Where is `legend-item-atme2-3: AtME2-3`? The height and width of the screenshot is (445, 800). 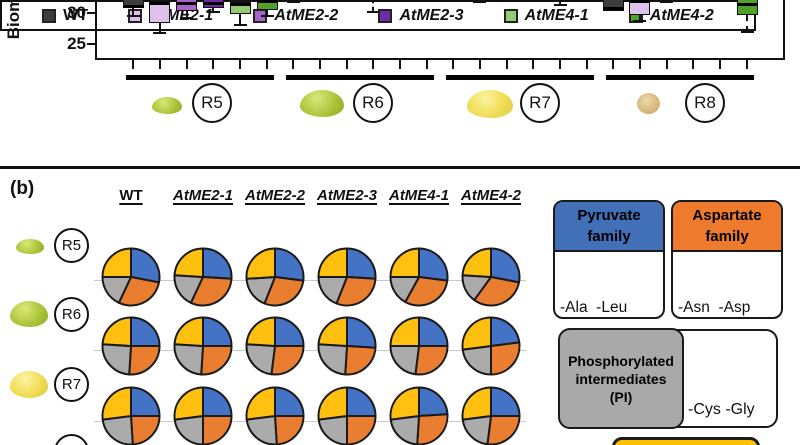
legend-item-atme2-3: AtME2-3 is located at coordinates (420, 16).